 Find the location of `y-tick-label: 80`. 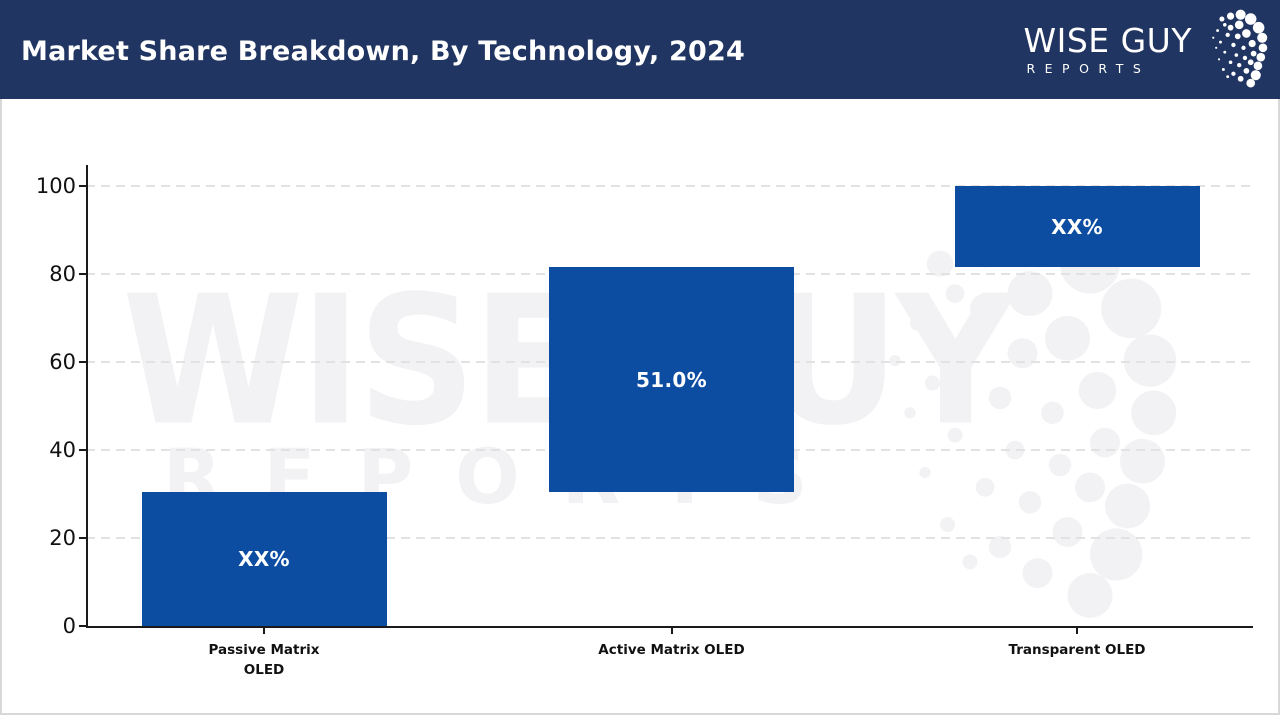

y-tick-label: 80 is located at coordinates (62, 274).